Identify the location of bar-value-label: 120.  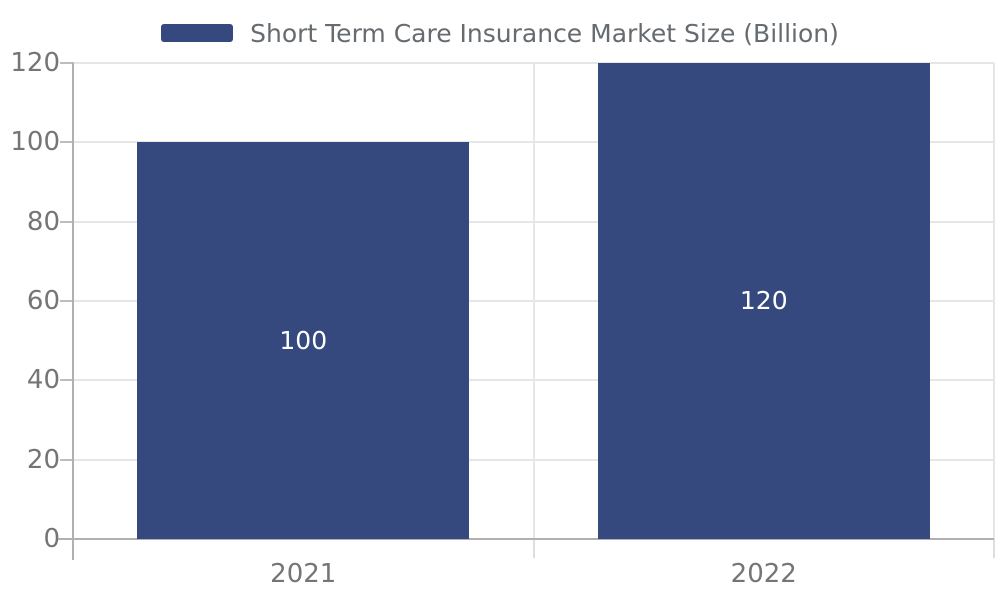
(763, 300).